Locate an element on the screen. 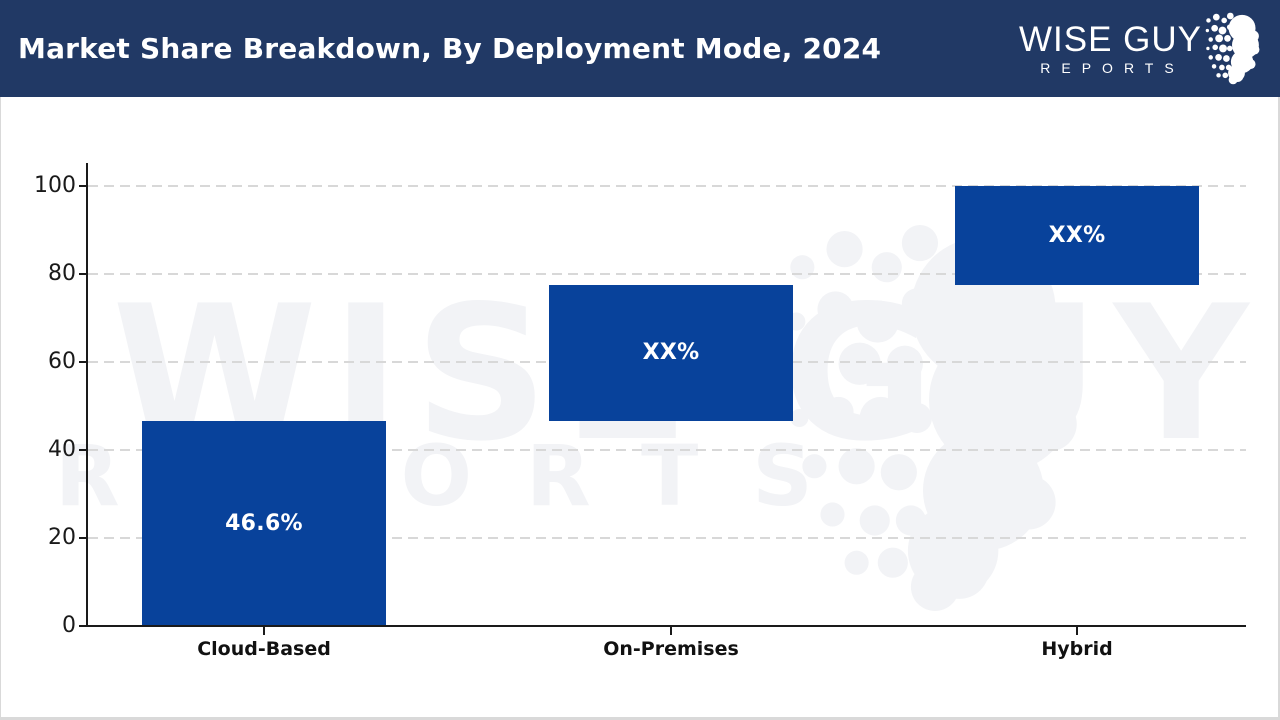 The height and width of the screenshot is (720, 1280). gridline-y40 is located at coordinates (667, 450).